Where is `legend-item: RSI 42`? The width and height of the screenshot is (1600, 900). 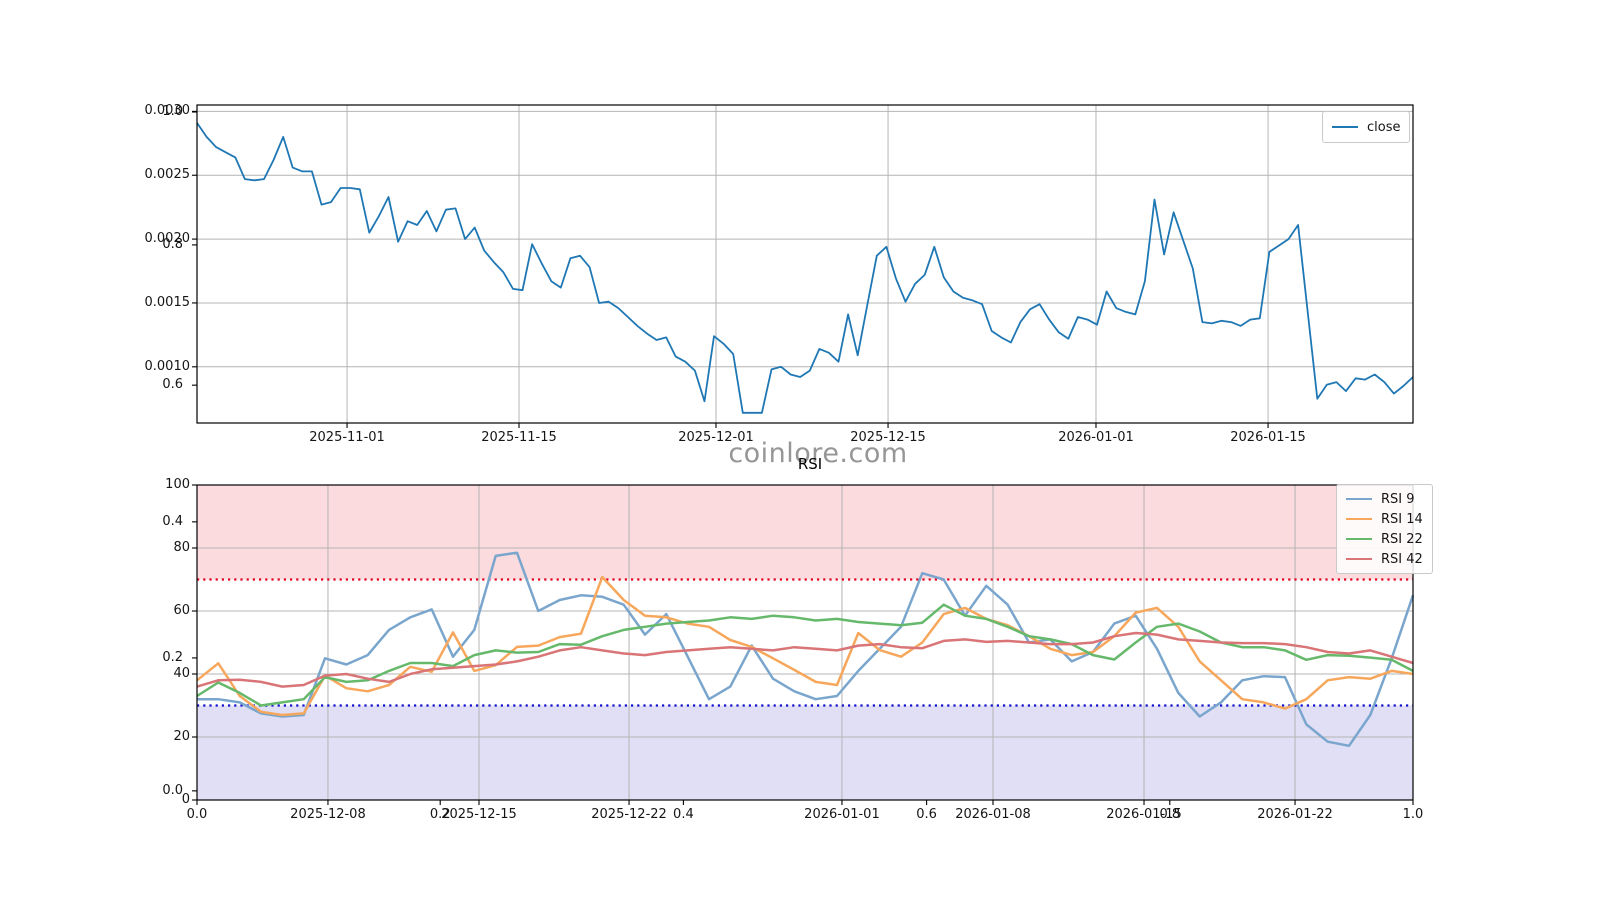
legend-item: RSI 42 is located at coordinates (1384, 559).